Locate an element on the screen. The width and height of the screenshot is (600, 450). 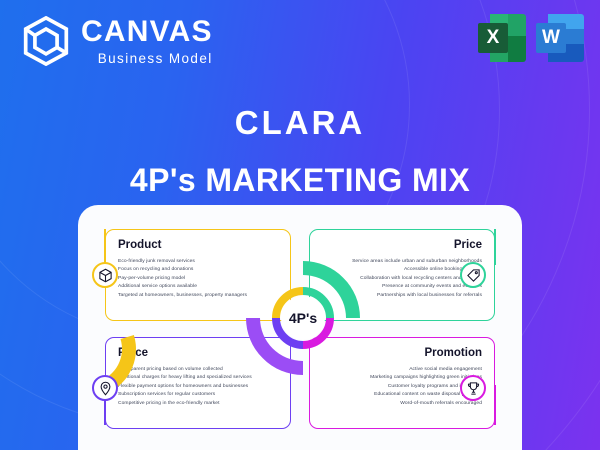
hub-segment-product is located at coordinates (287, 302).